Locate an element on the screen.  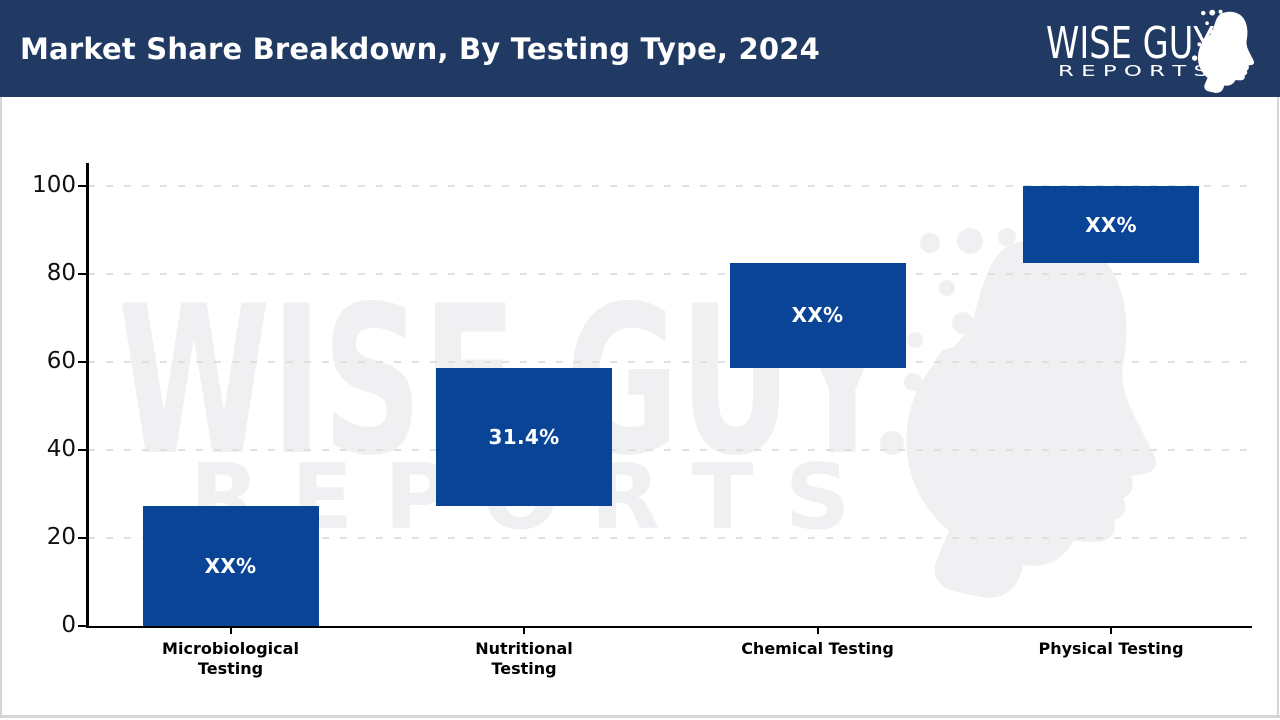
y-tick-label: 100 is located at coordinates (54, 185).